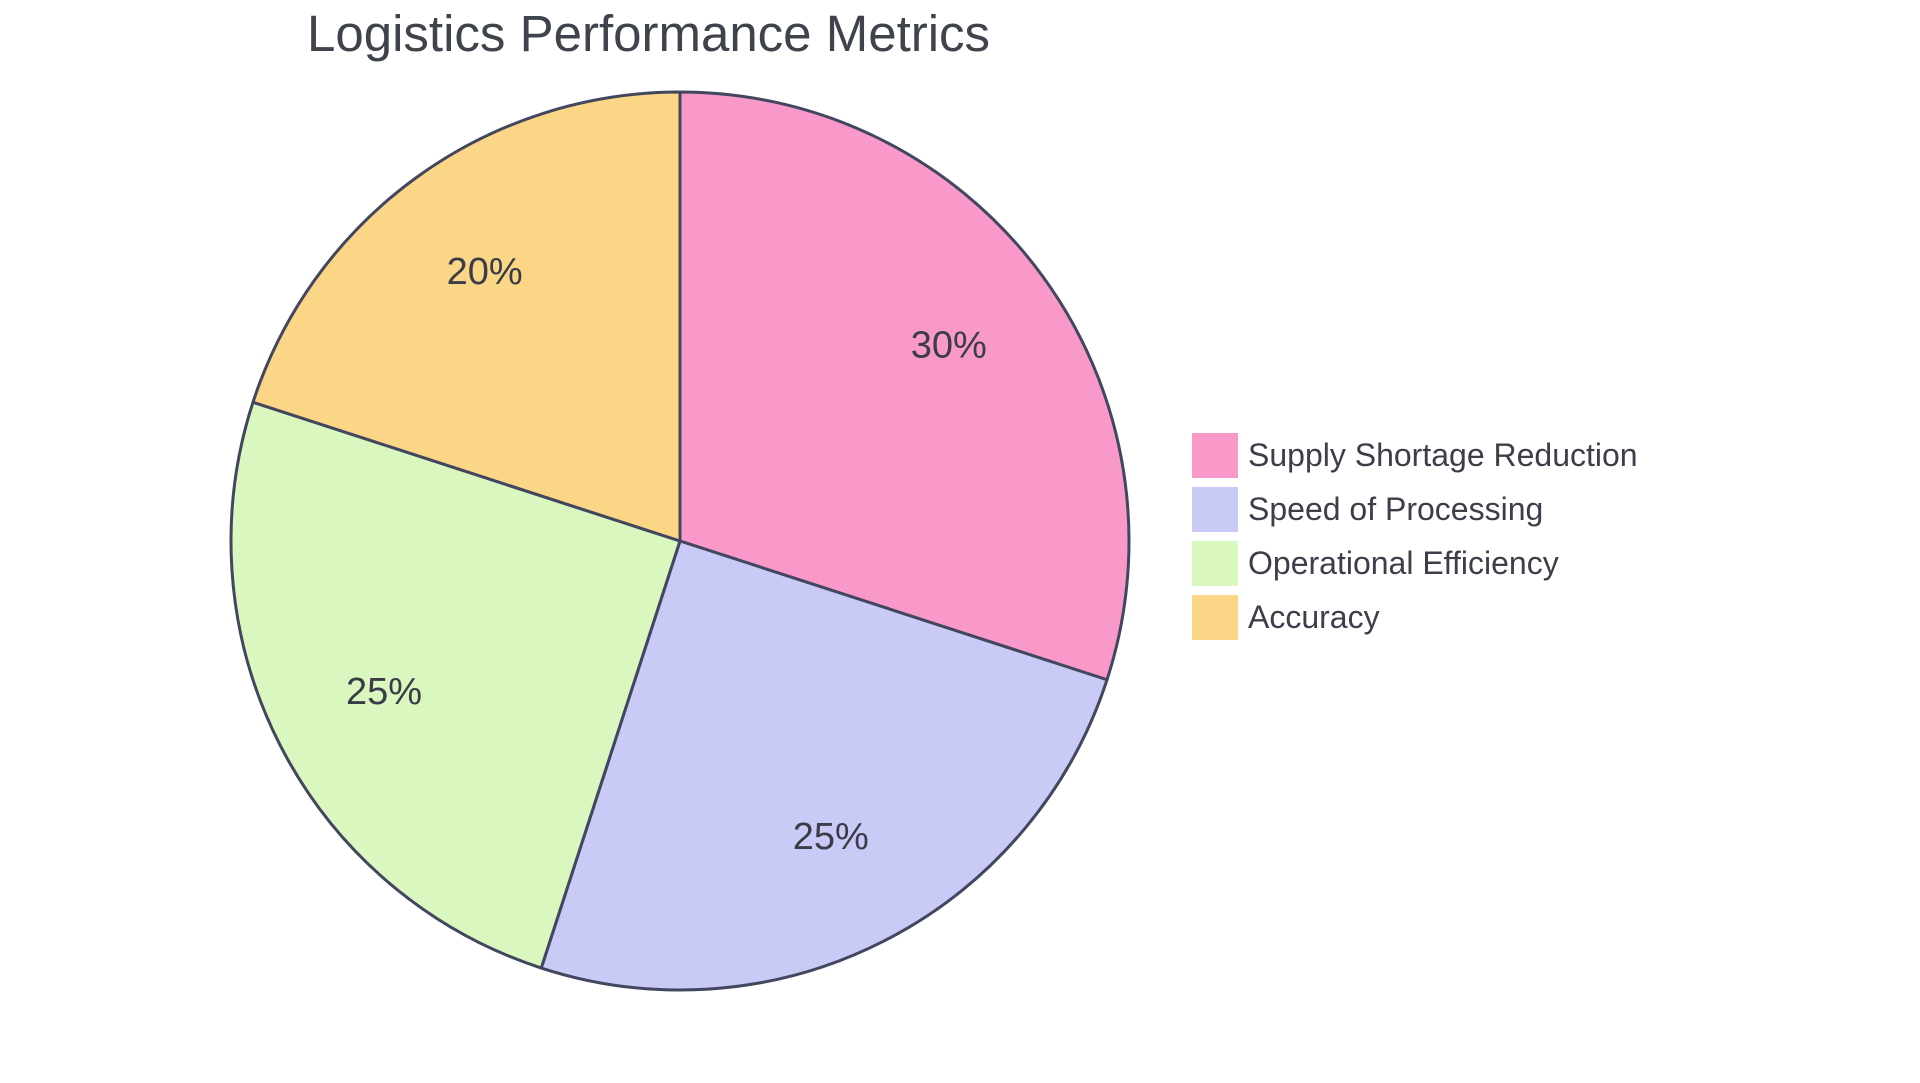 The height and width of the screenshot is (1083, 1920). What do you see at coordinates (1415, 617) in the screenshot?
I see `legend-item-accuracy: Accuracy` at bounding box center [1415, 617].